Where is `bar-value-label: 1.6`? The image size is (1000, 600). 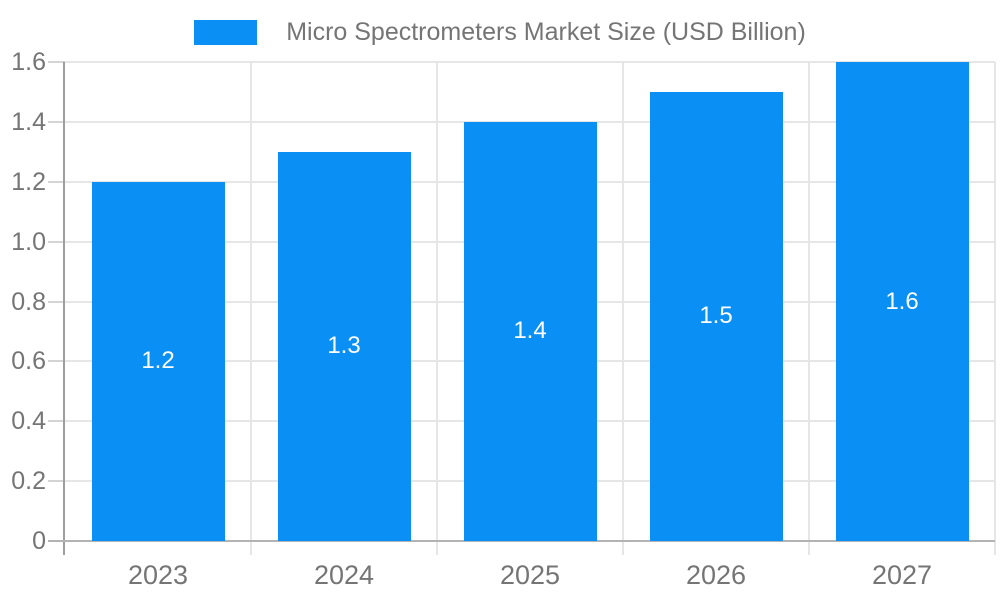 bar-value-label: 1.6 is located at coordinates (902, 301).